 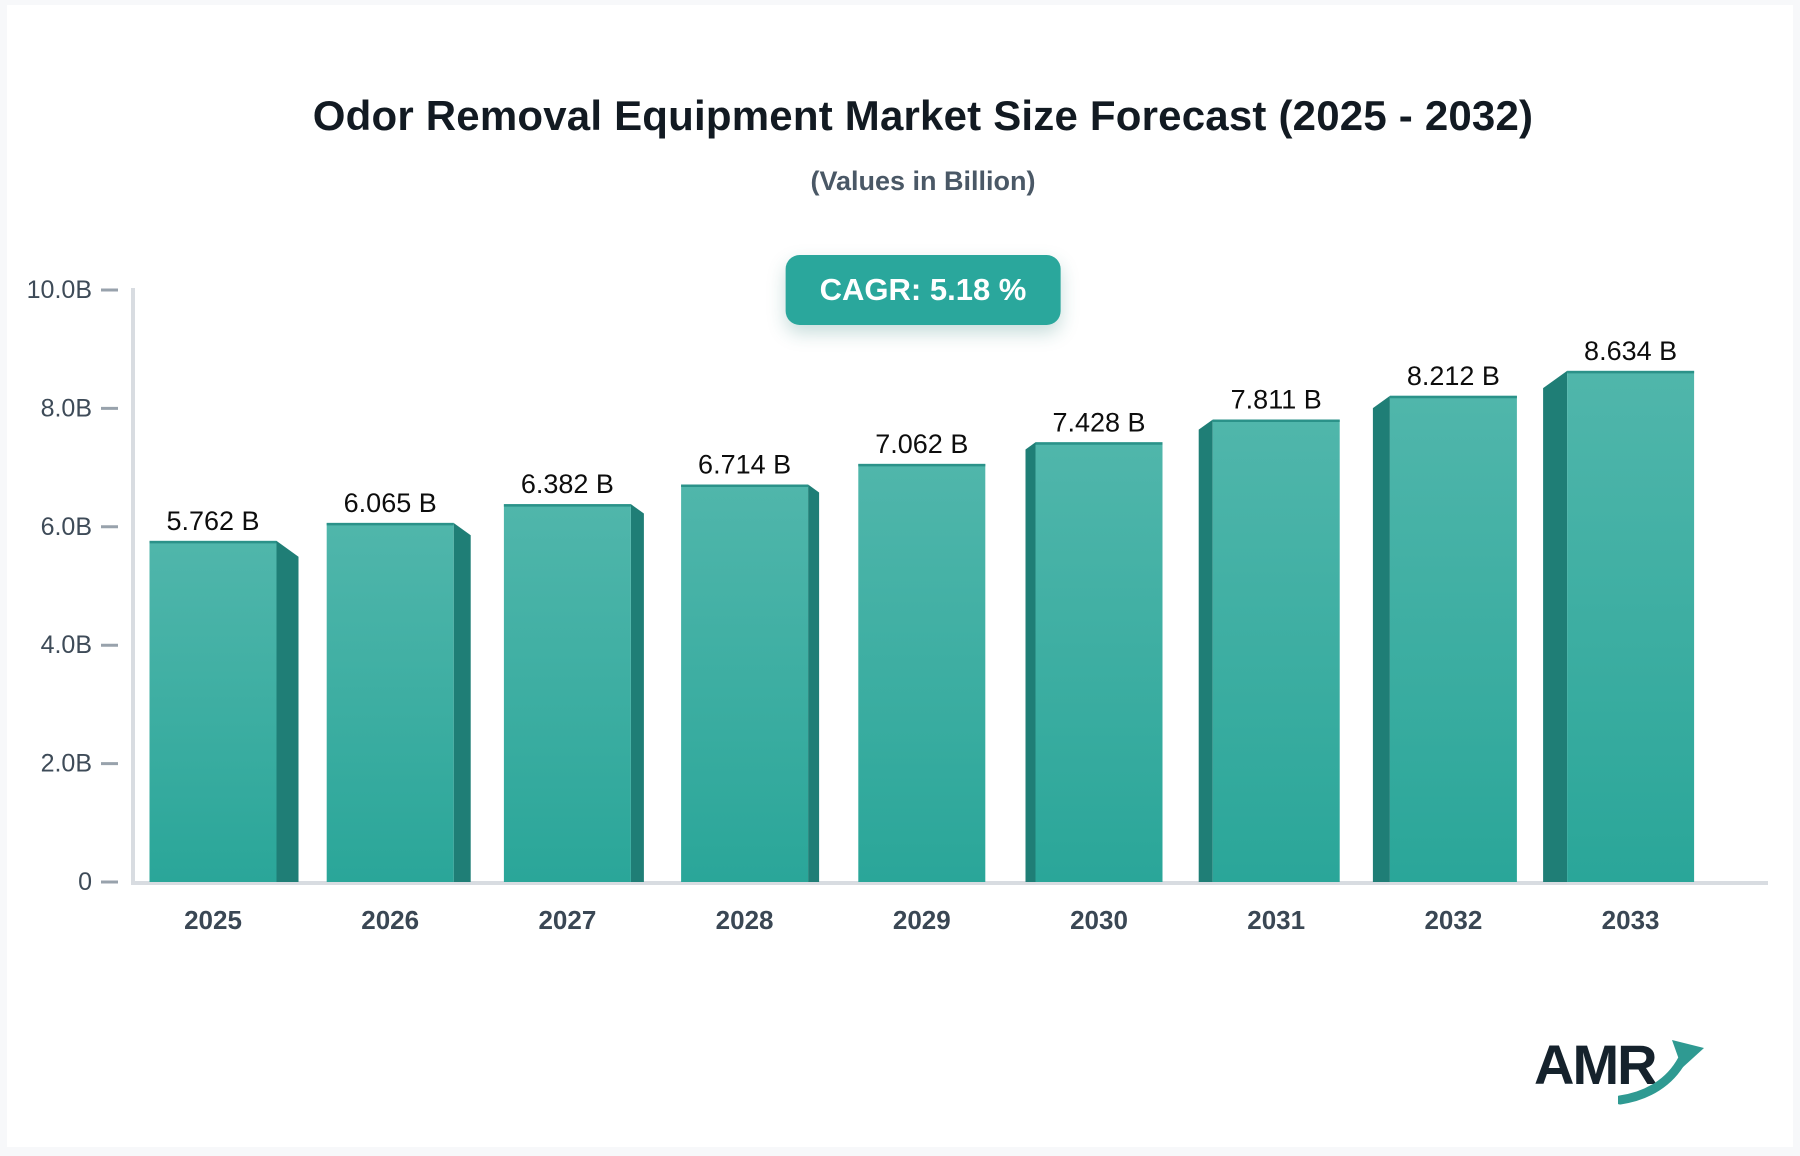 I want to click on cagr-badge: CAGR: 5.18 %, so click(x=923, y=290).